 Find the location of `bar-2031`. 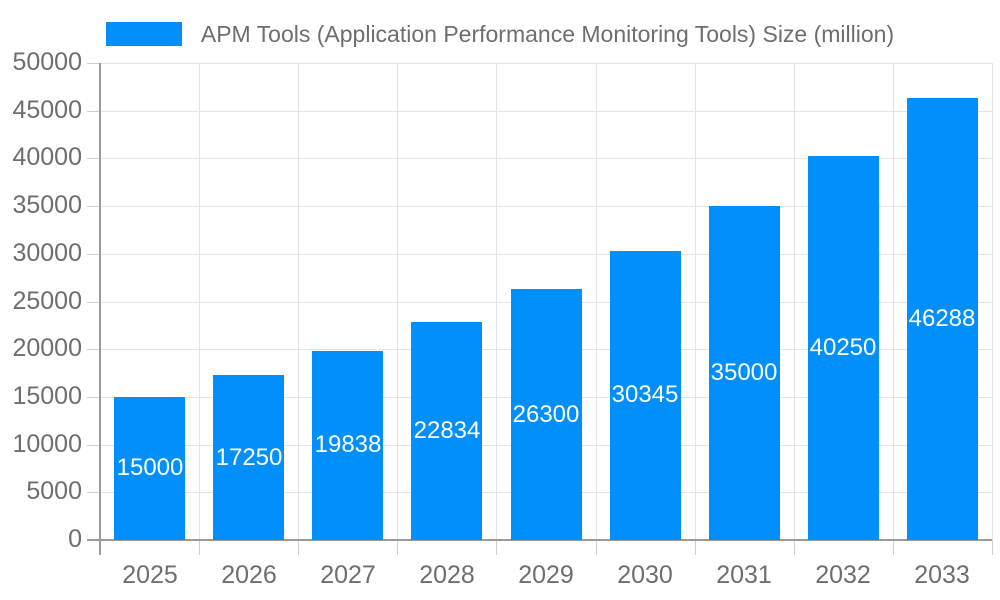

bar-2031 is located at coordinates (744, 373).